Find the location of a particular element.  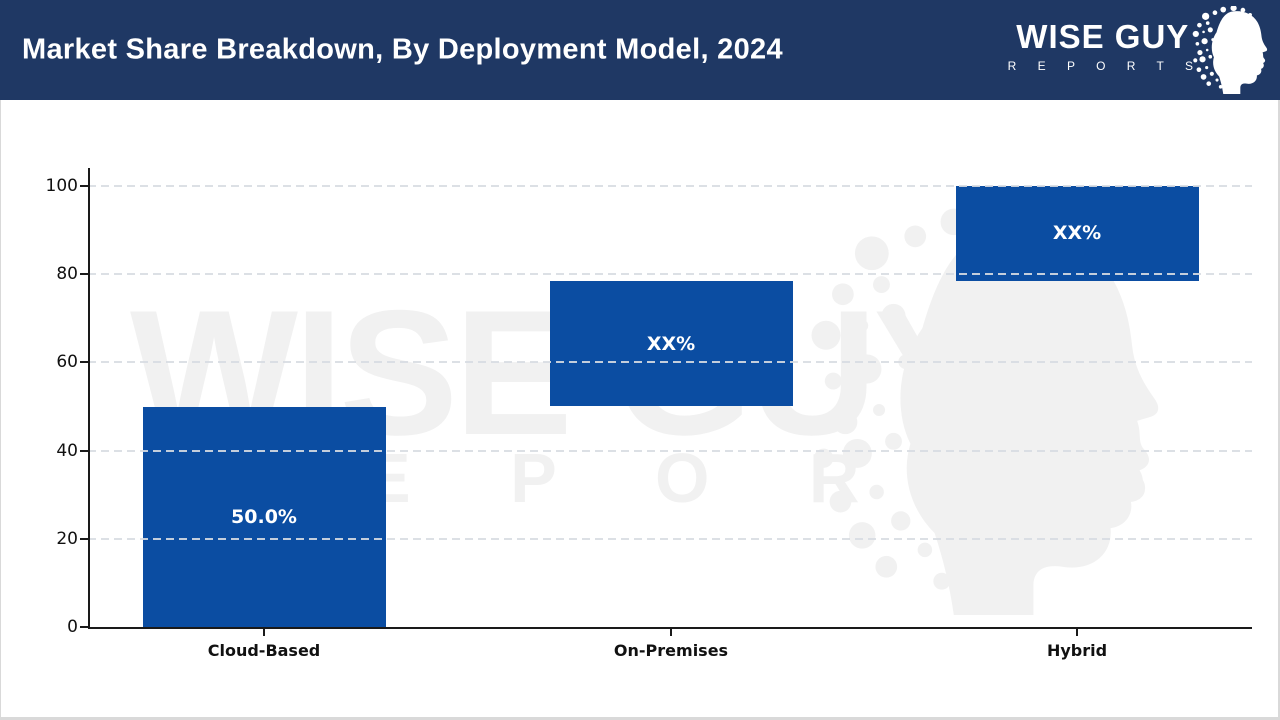

y-tick-label: 20 is located at coordinates (67, 538).